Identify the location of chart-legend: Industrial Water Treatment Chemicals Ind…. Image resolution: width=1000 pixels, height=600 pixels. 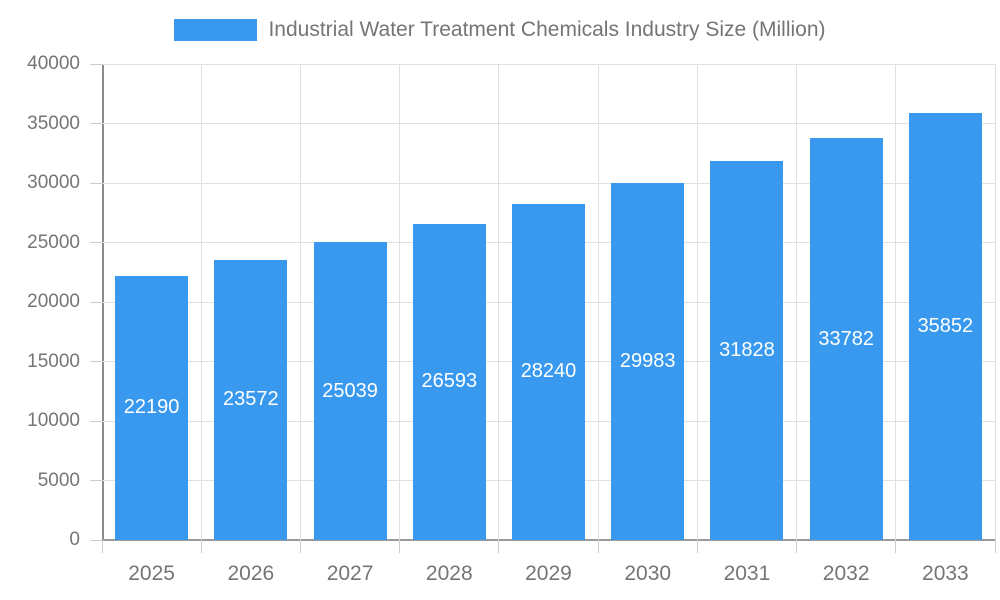
(500, 30).